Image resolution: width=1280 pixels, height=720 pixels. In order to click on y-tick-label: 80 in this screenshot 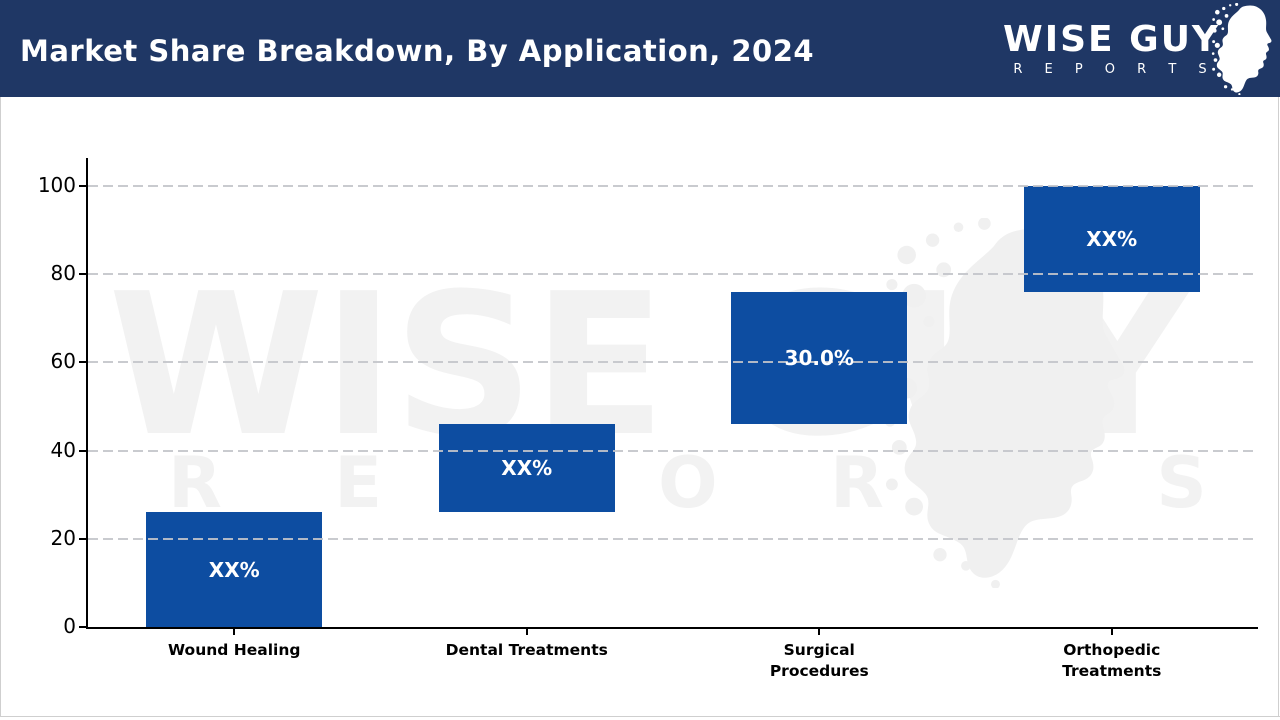, I will do `click(63, 273)`.